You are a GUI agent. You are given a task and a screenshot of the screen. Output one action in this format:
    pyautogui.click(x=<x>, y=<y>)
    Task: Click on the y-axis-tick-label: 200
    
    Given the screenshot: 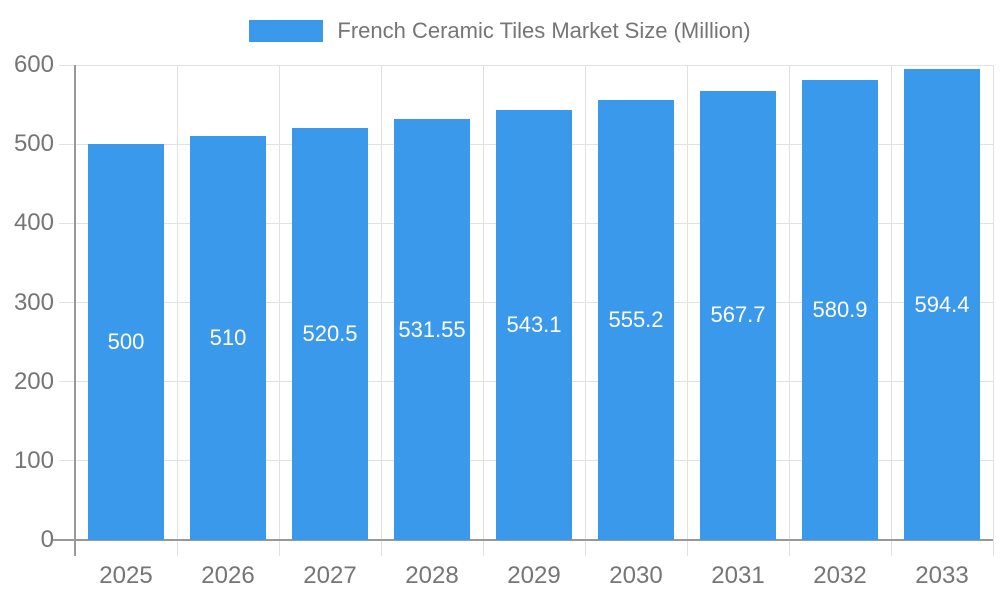 What is the action you would take?
    pyautogui.click(x=33, y=381)
    